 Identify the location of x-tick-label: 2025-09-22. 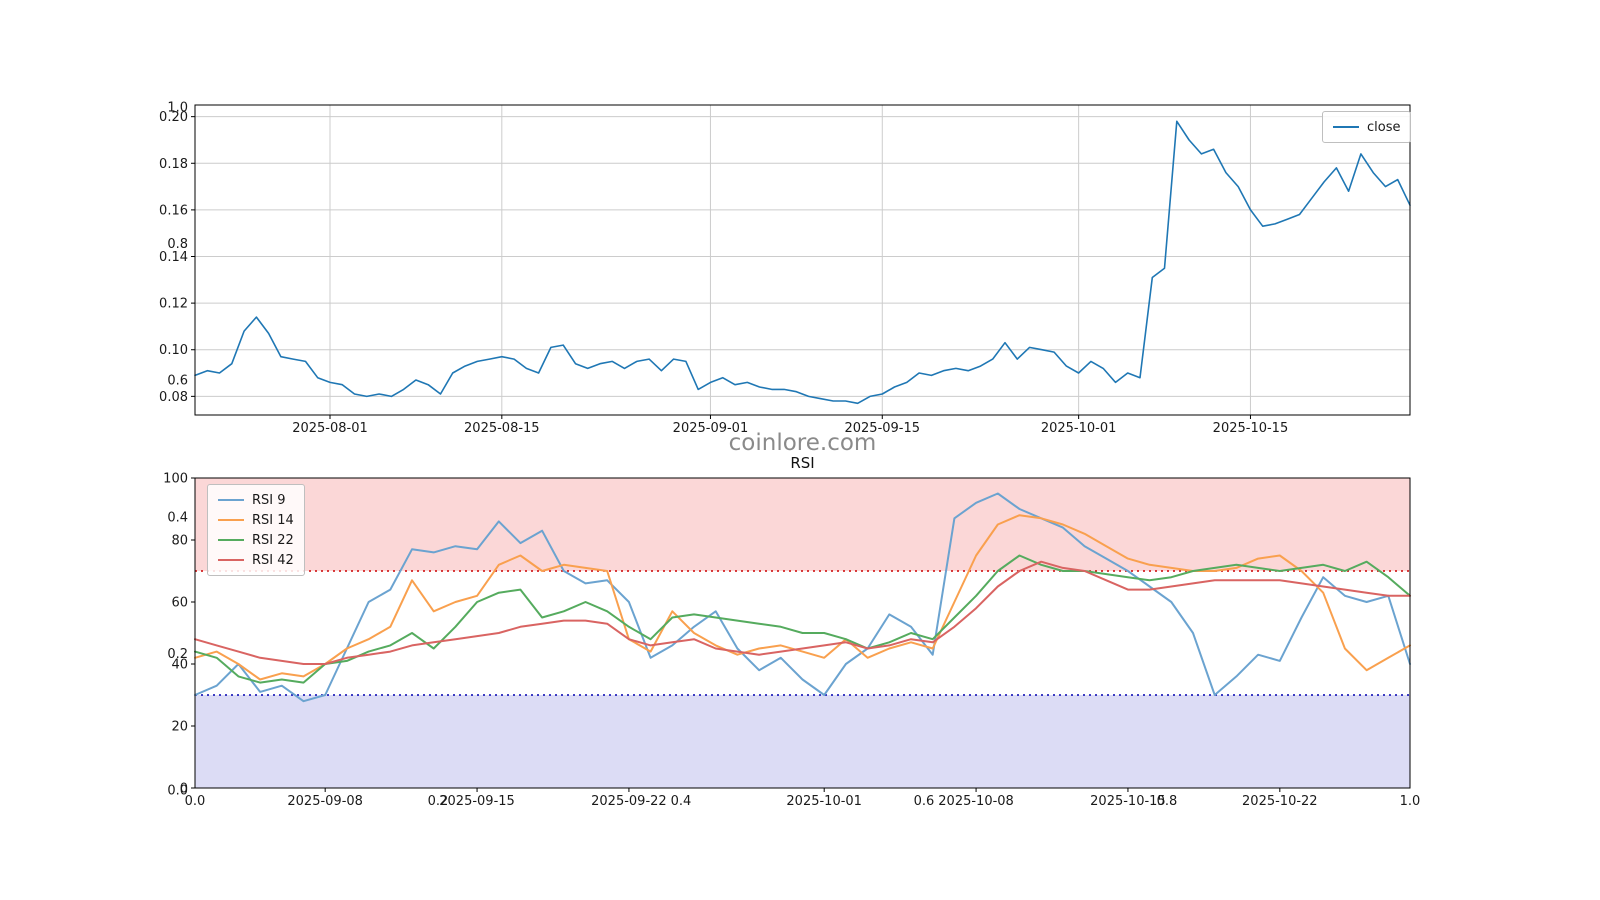
(629, 801).